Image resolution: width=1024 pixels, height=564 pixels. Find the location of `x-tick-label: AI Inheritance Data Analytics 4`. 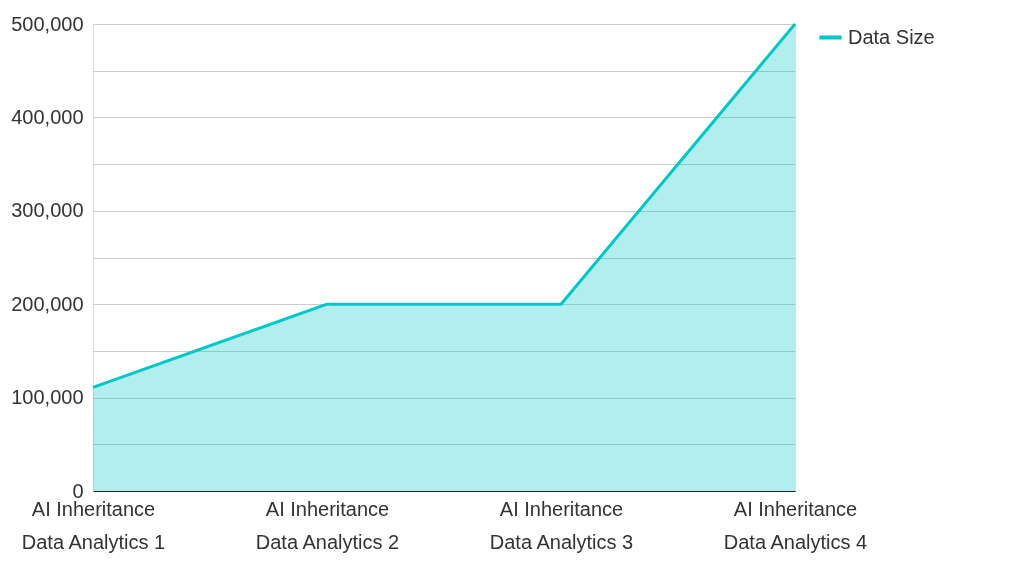

x-tick-label: AI Inheritance Data Analytics 4 is located at coordinates (795, 525).